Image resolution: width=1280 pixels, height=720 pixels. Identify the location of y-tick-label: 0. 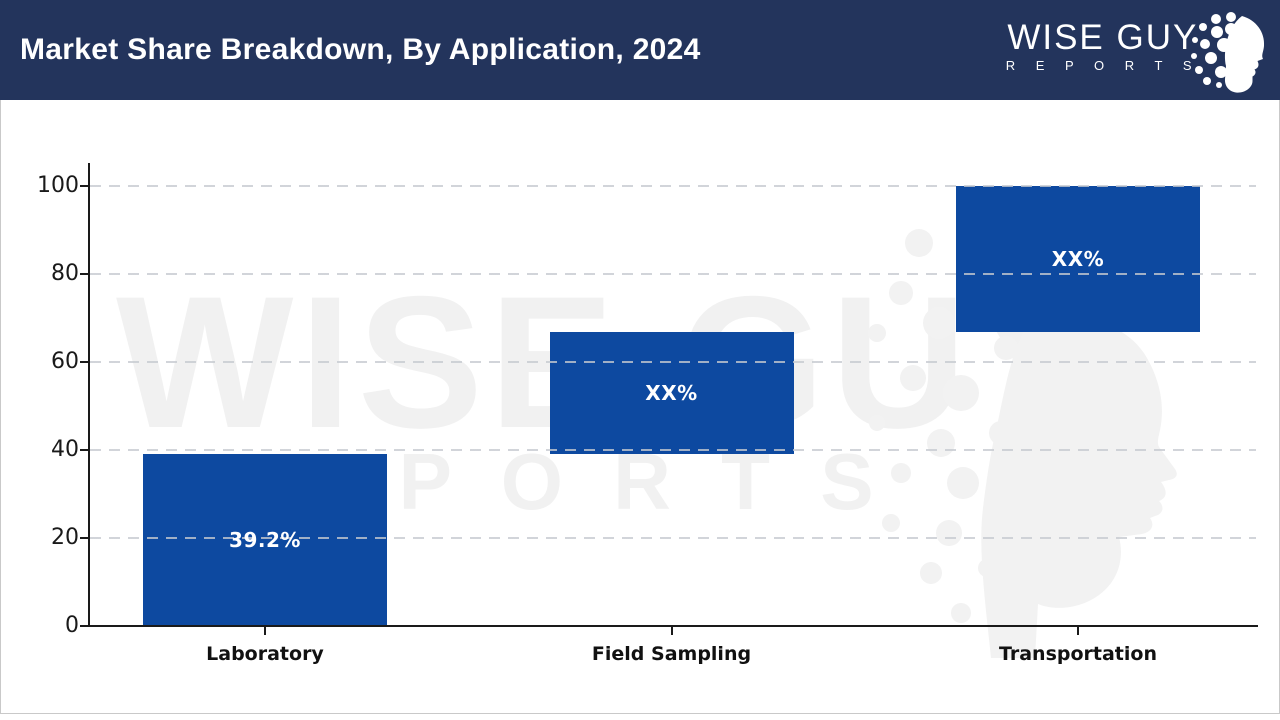
(72, 625).